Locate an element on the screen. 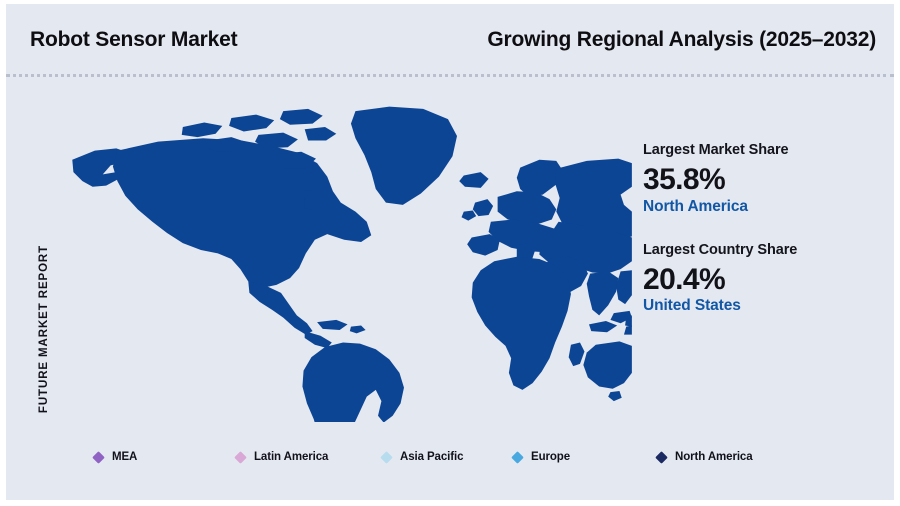 Image resolution: width=900 pixels, height=506 pixels. page-title: Robot Sensor Market is located at coordinates (134, 39).